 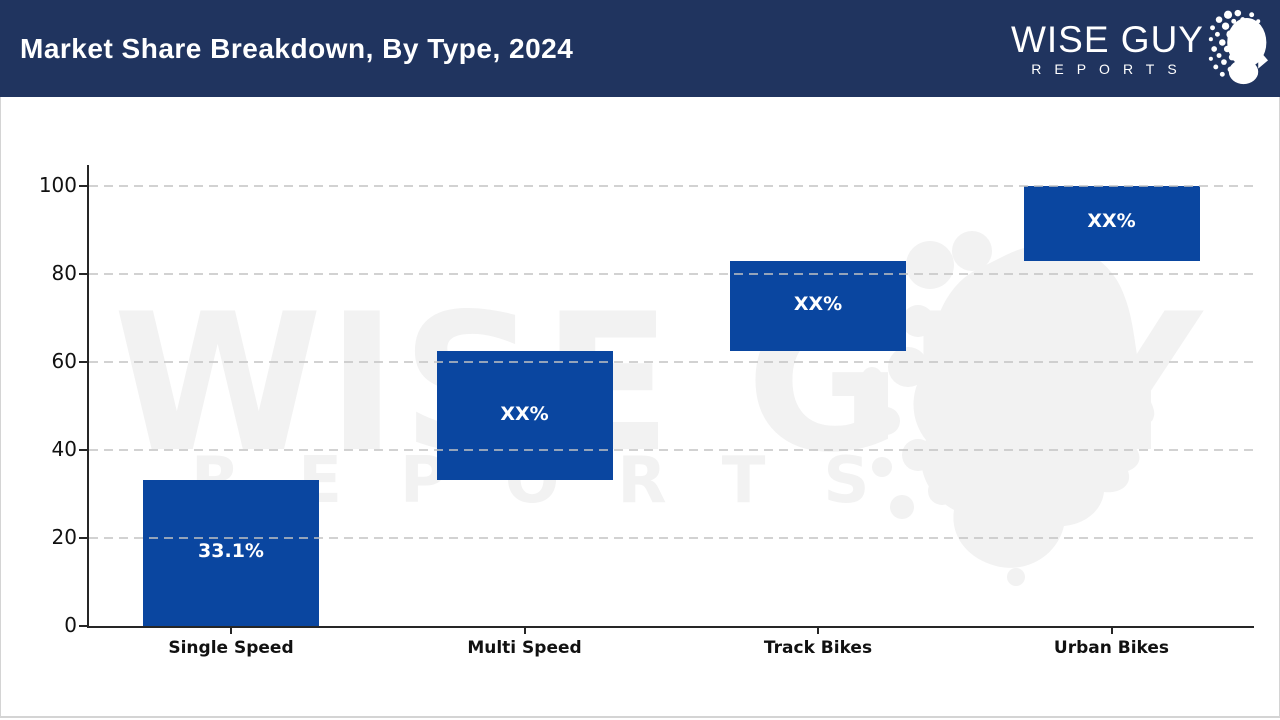 I want to click on y-tick-label: 60, so click(x=64, y=361).